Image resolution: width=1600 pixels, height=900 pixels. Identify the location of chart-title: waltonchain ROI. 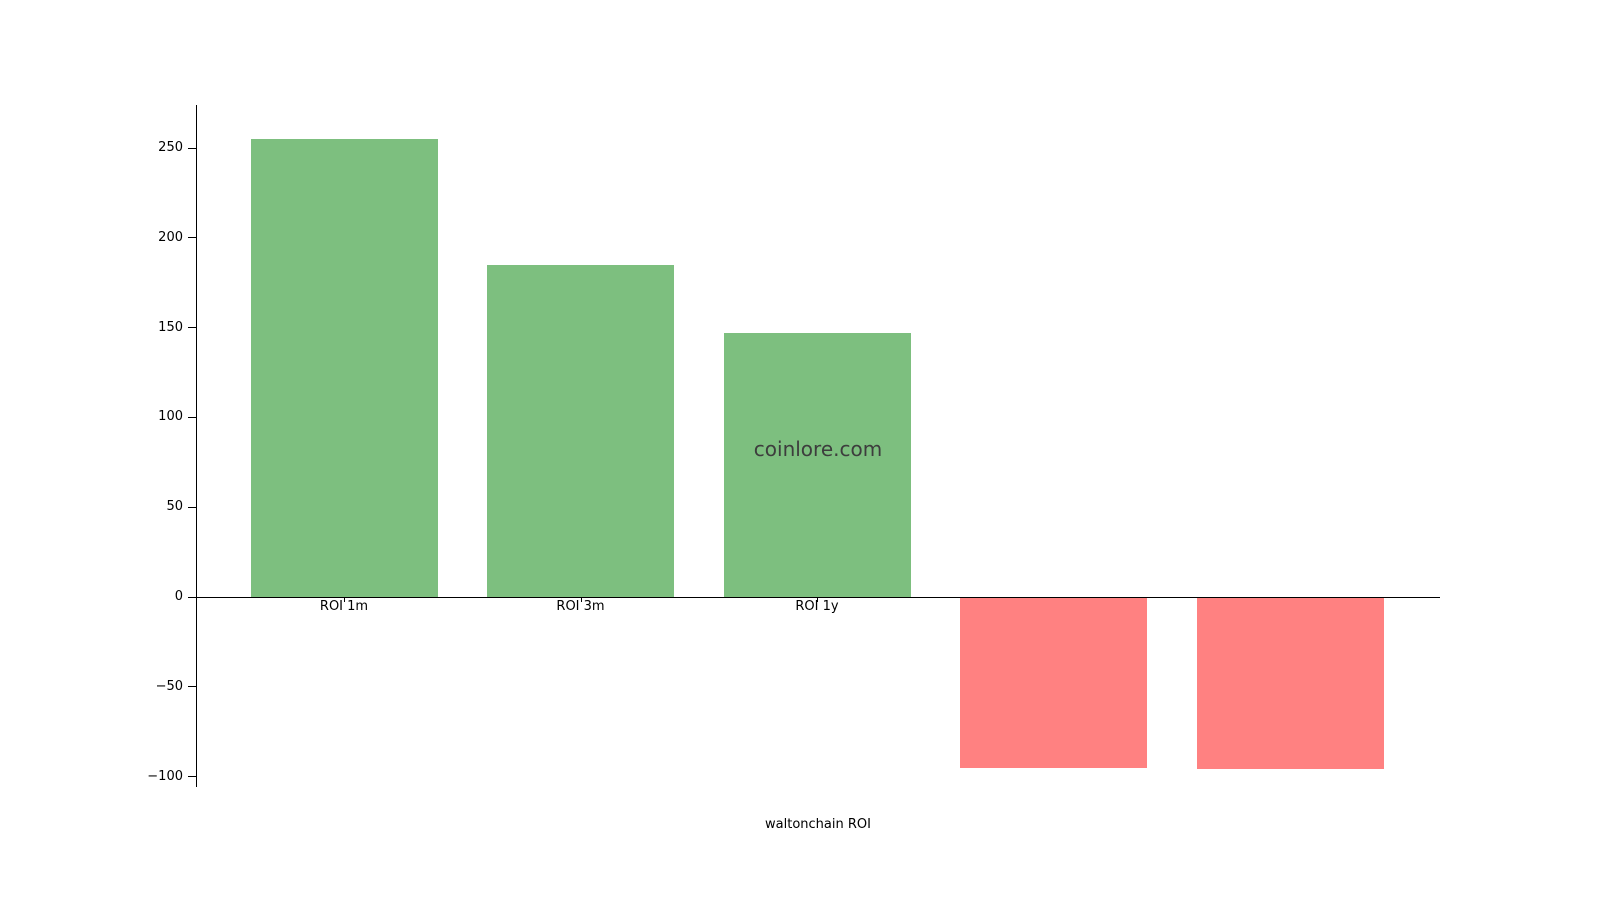
(818, 824).